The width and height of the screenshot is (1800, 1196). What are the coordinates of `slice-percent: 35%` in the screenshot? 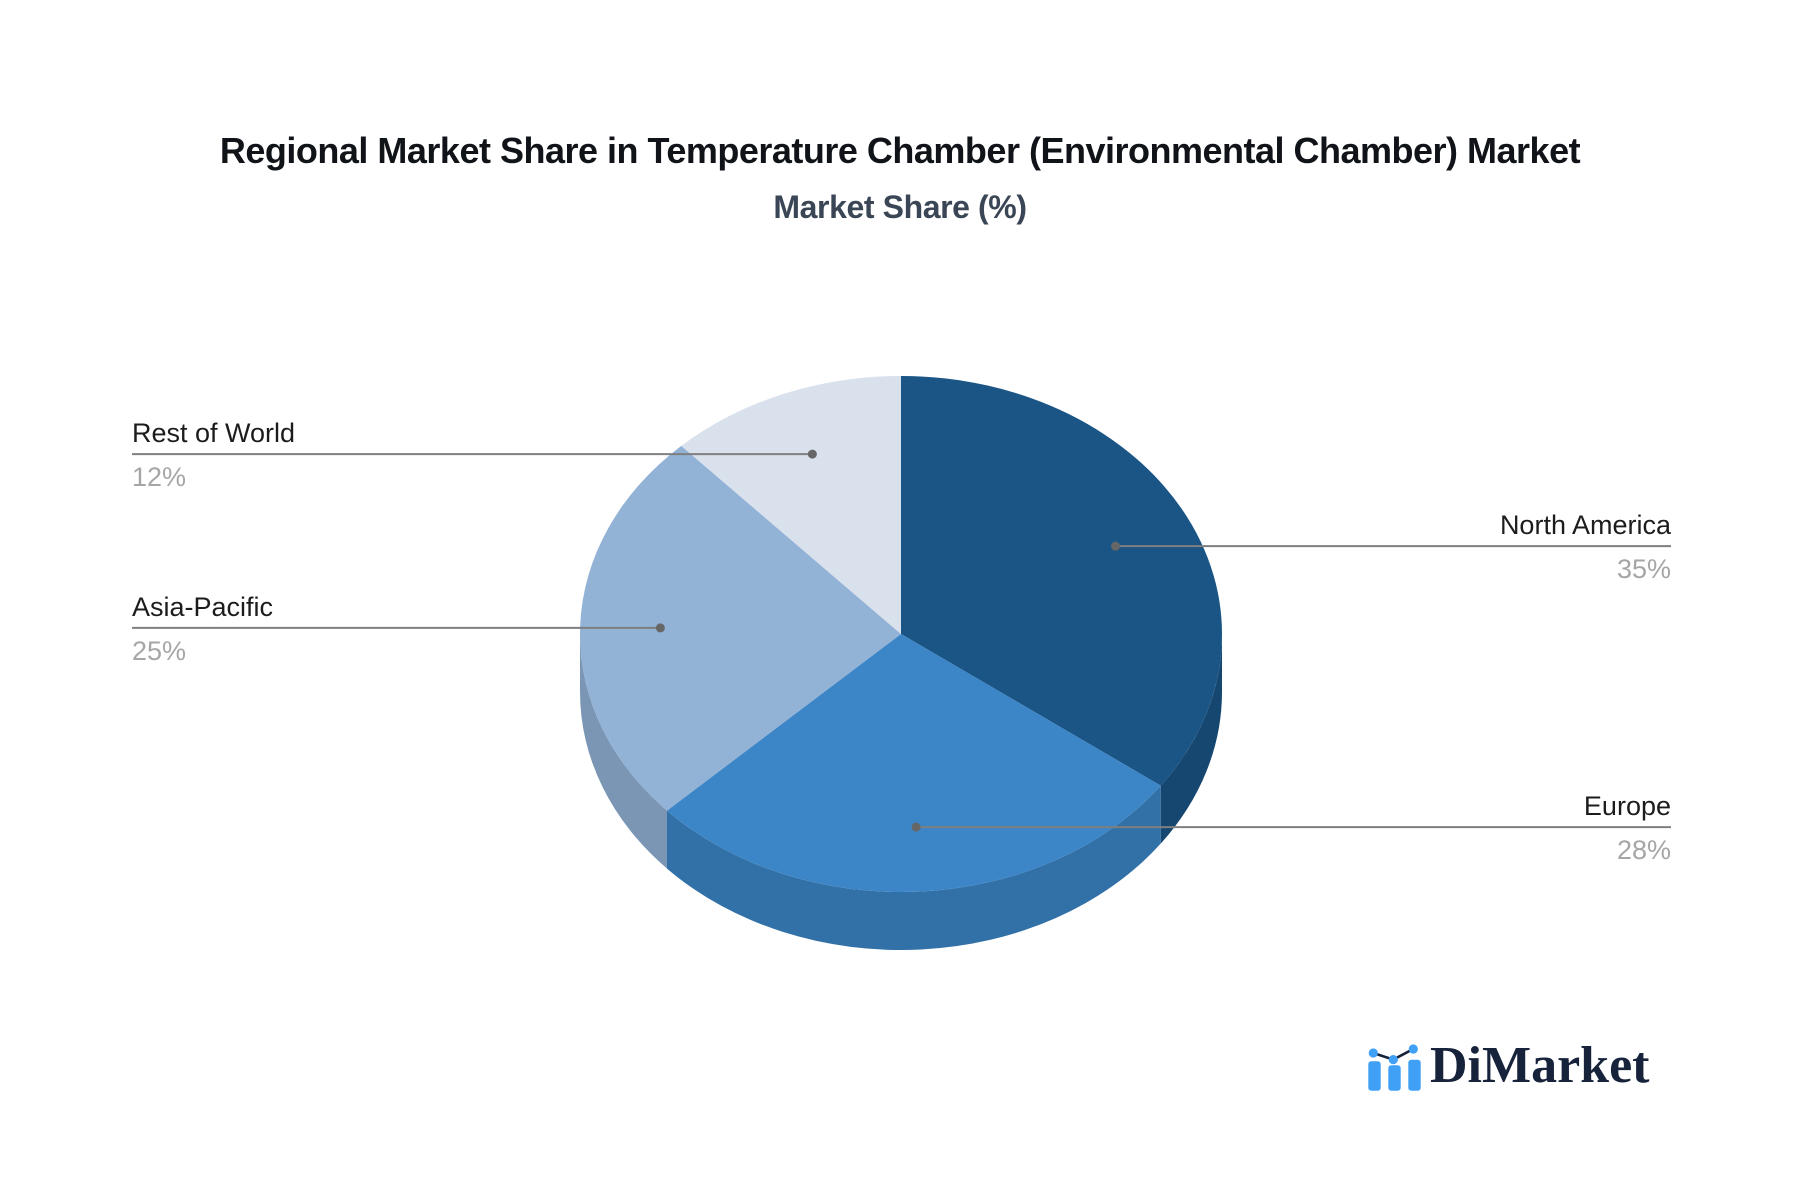 It's located at (1643, 569).